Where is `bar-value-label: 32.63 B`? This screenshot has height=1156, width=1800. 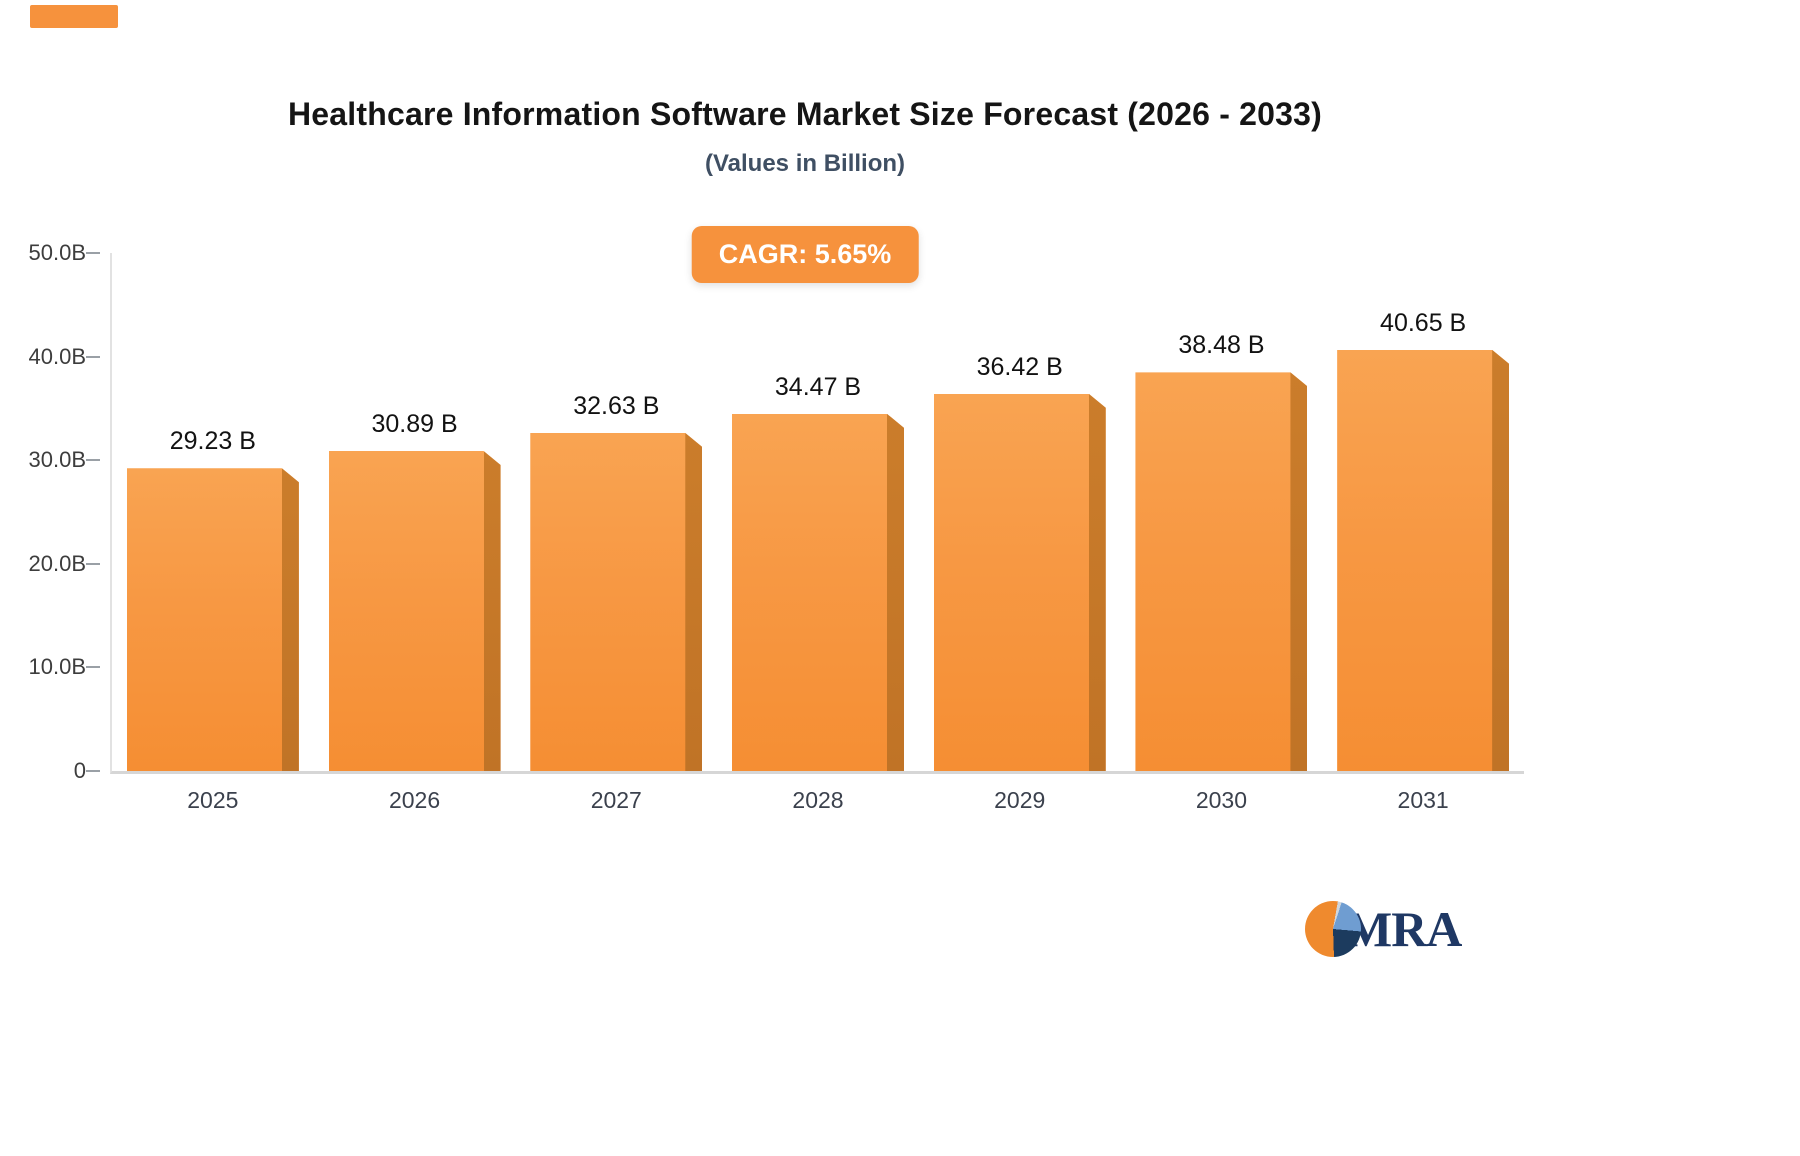 bar-value-label: 32.63 B is located at coordinates (616, 405).